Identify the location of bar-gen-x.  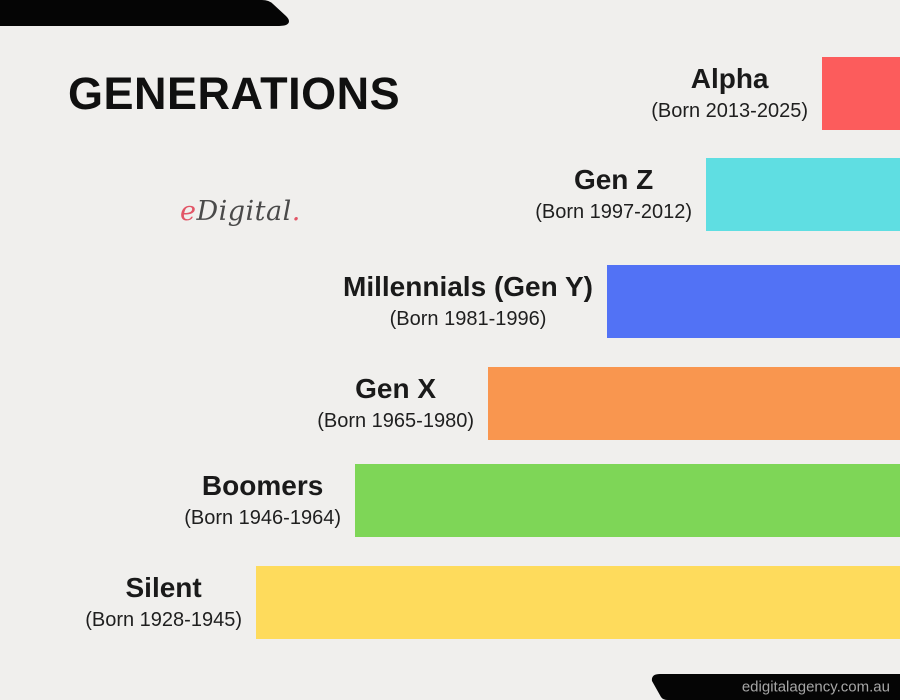
(694, 403).